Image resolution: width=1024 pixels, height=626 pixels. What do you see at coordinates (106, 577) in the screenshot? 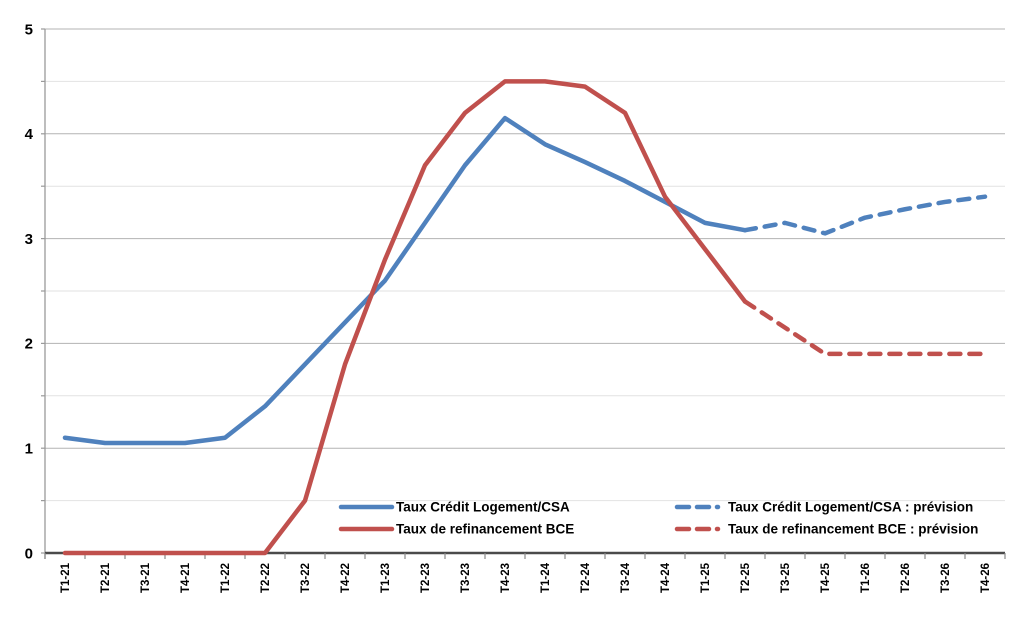
I see `x-axis-tick-label: T2-21` at bounding box center [106, 577].